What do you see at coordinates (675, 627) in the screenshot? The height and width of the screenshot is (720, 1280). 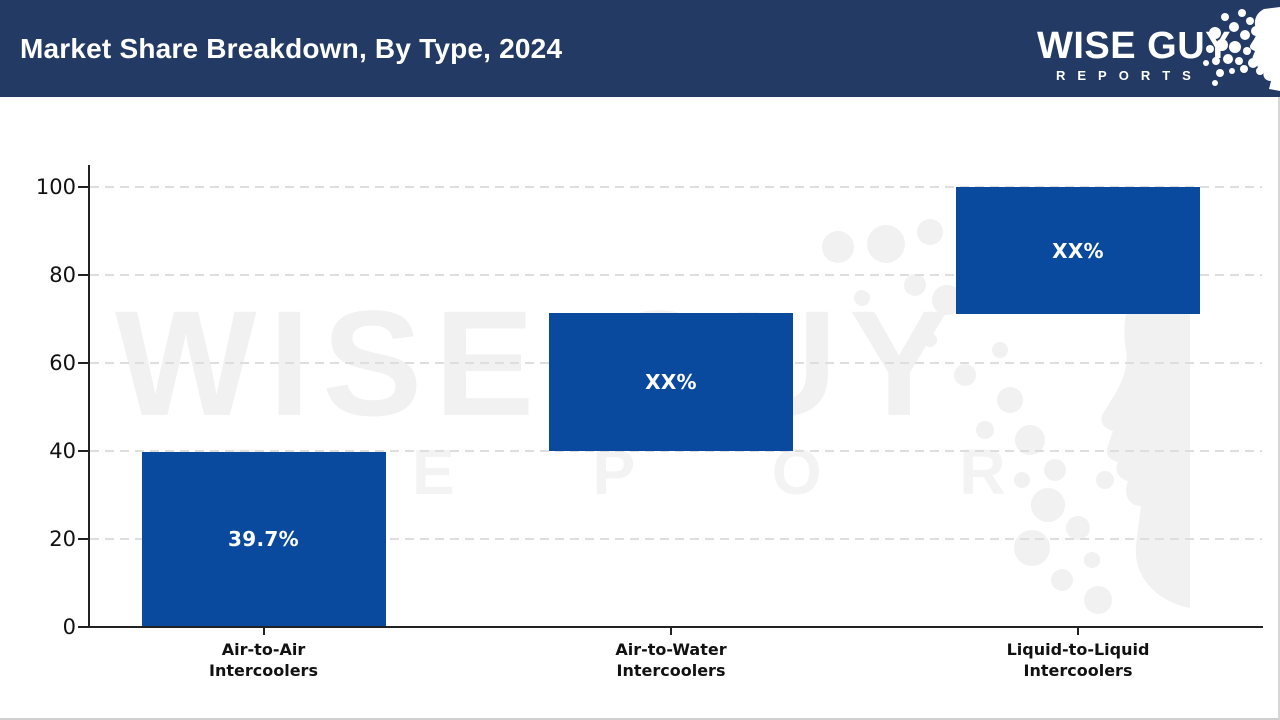 I see `x-axis-spine` at bounding box center [675, 627].